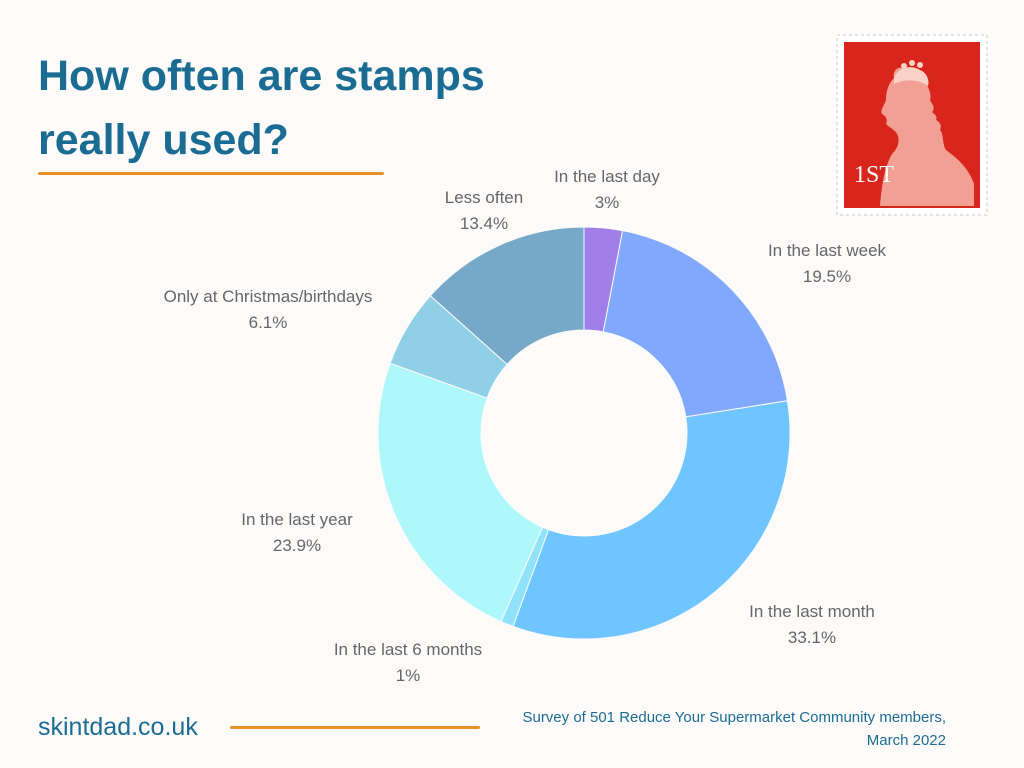 The image size is (1024, 768). I want to click on slice-value-label: 33.1%, so click(812, 637).